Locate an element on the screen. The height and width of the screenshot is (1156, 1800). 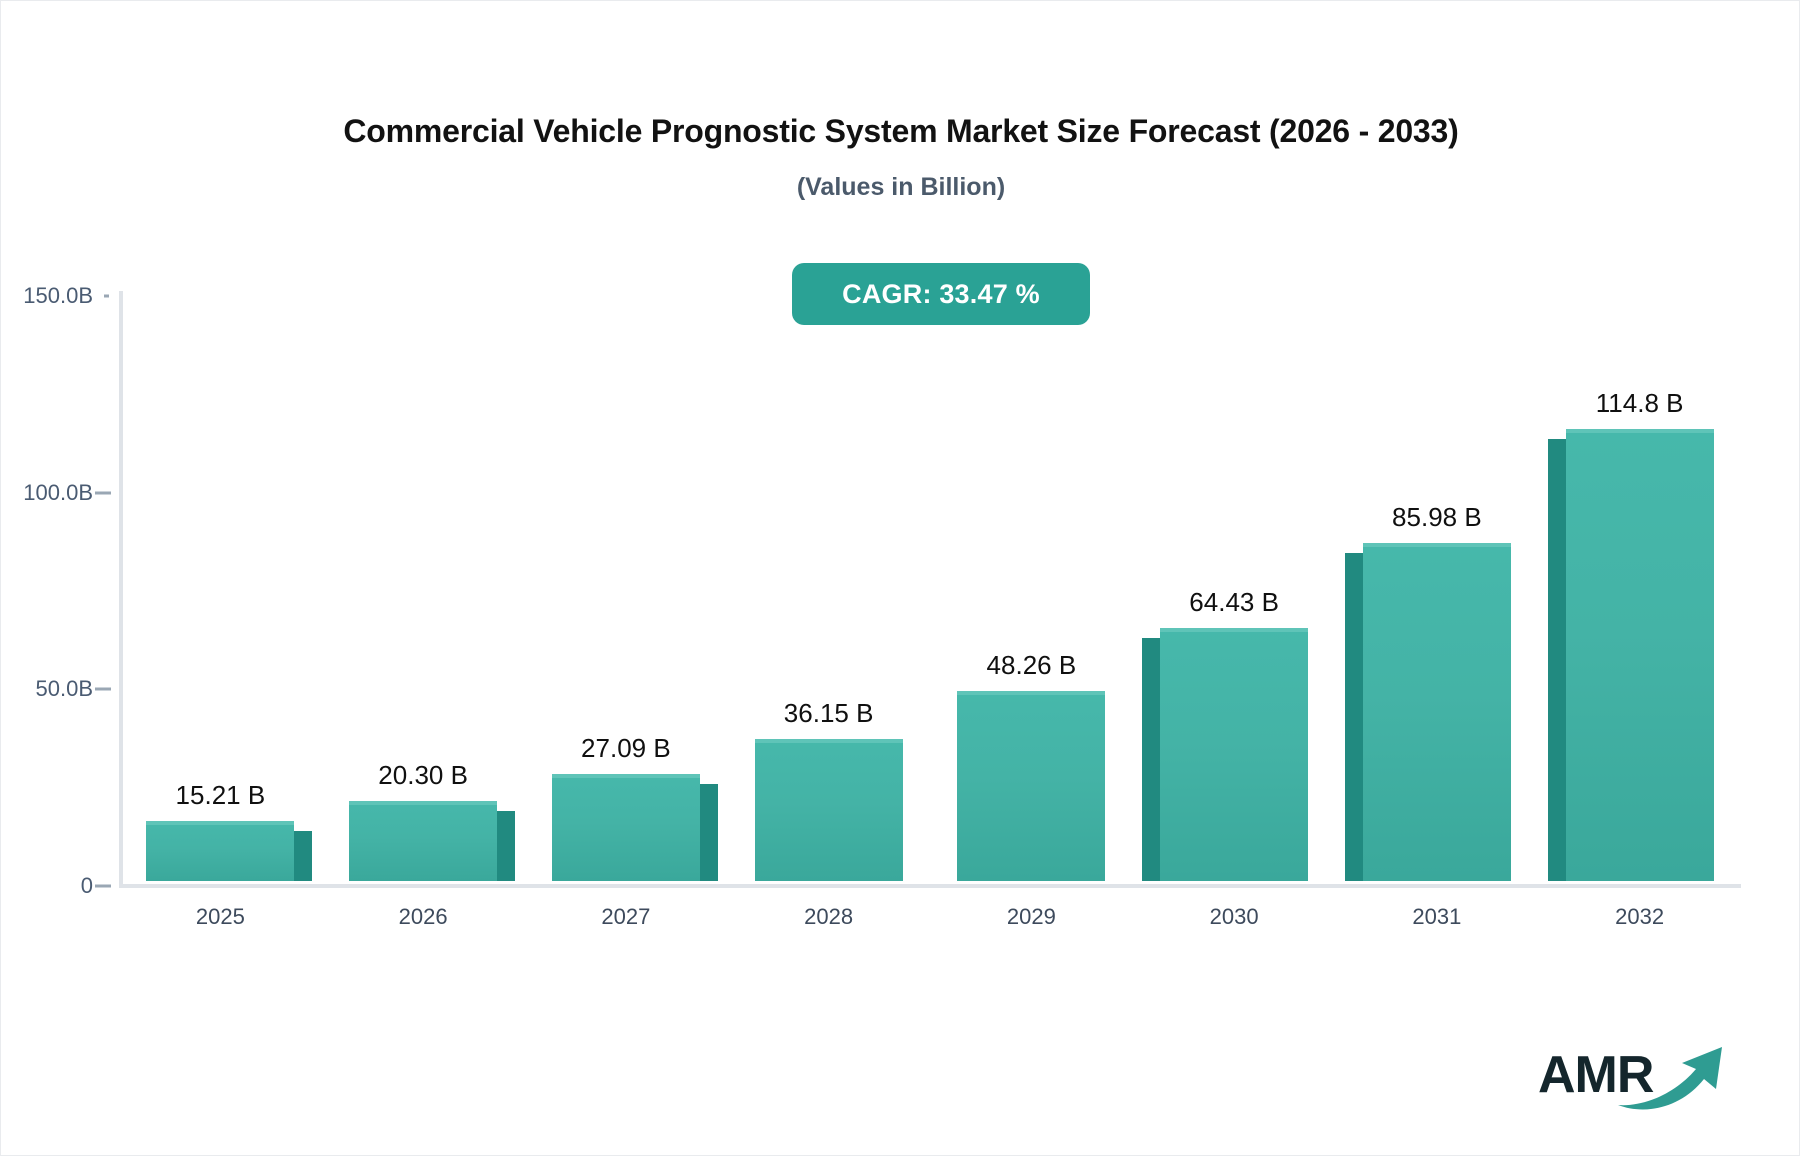
bar-2029 is located at coordinates (1031, 786).